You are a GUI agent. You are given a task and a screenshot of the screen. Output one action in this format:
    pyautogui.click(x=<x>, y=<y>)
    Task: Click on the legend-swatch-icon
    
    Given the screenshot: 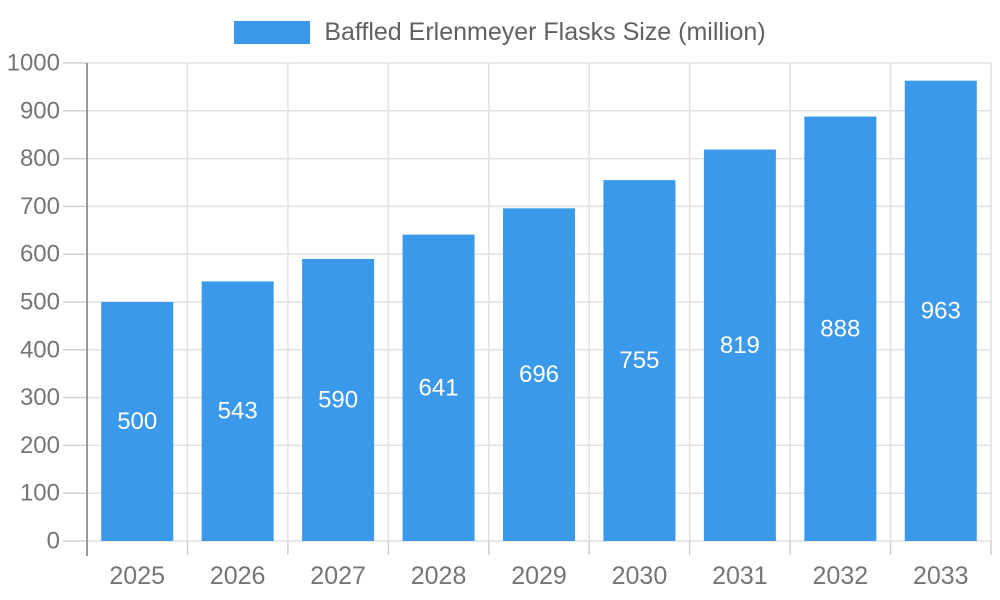 What is the action you would take?
    pyautogui.click(x=272, y=32)
    